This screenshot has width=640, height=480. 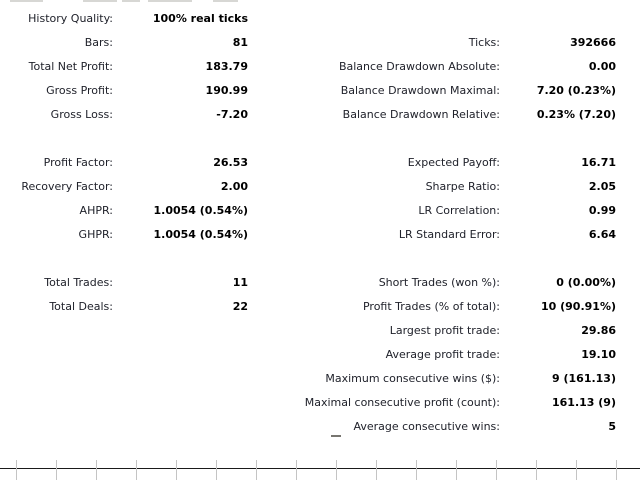 What do you see at coordinates (593, 42) in the screenshot?
I see `report-right-value: 392666` at bounding box center [593, 42].